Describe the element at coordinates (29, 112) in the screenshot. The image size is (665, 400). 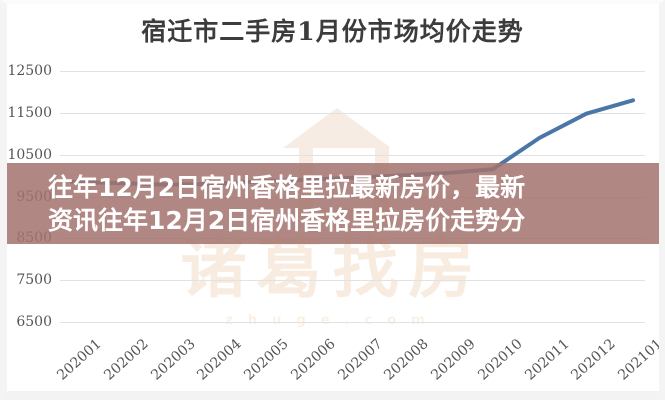
I see `y-axis-tick-label: 11500` at that location.